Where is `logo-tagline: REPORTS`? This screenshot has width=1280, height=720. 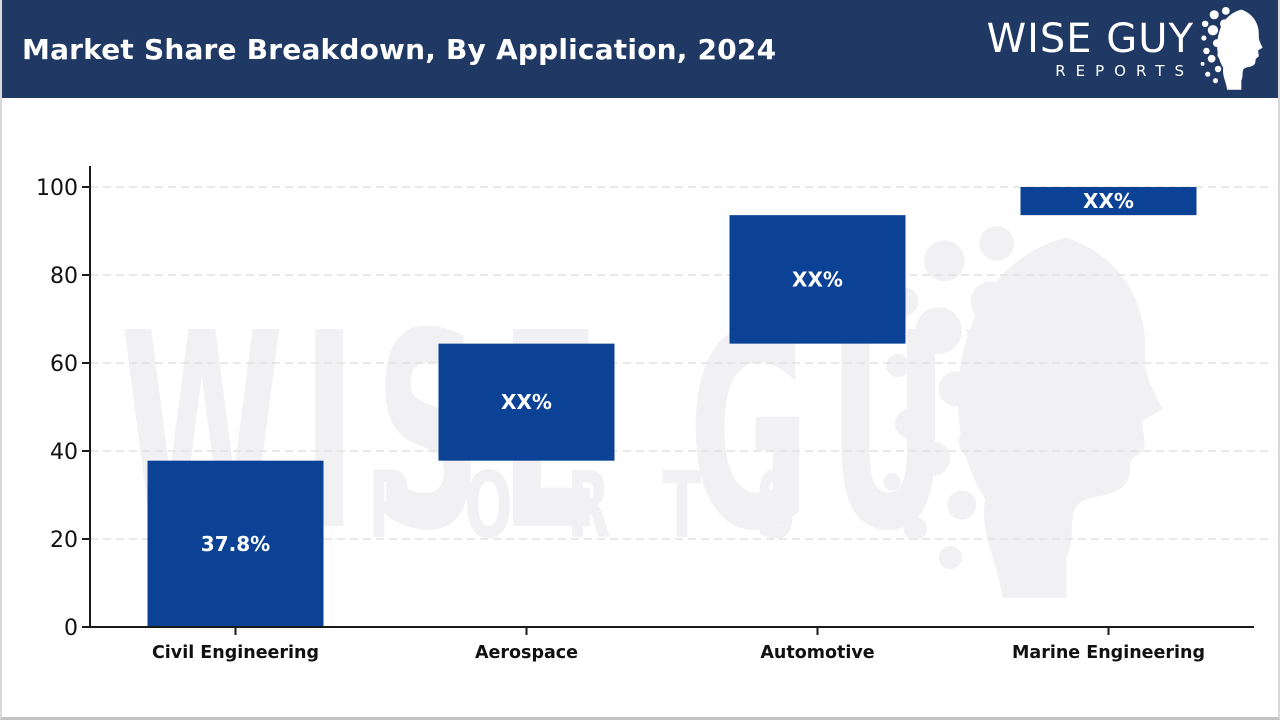
logo-tagline: REPORTS is located at coordinates (1124, 70).